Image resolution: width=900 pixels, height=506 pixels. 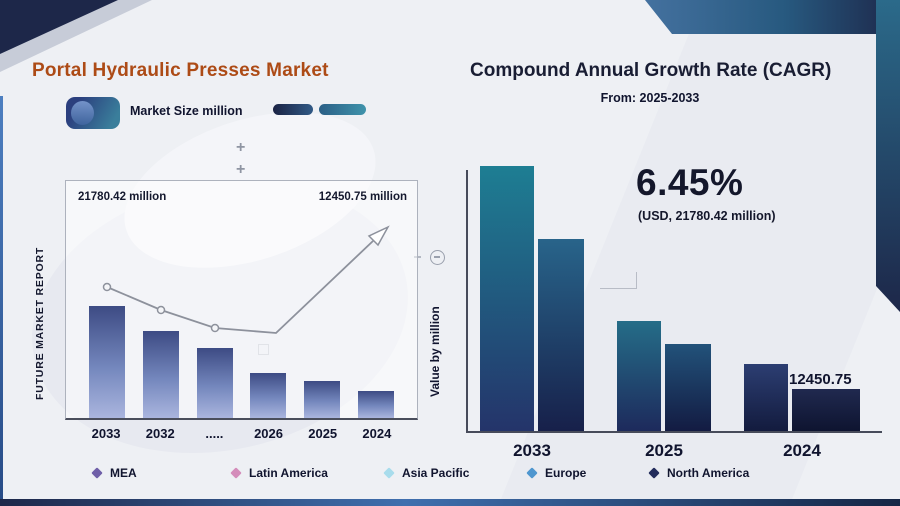 I want to click on top-right-ribbon, so click(x=772, y=17).